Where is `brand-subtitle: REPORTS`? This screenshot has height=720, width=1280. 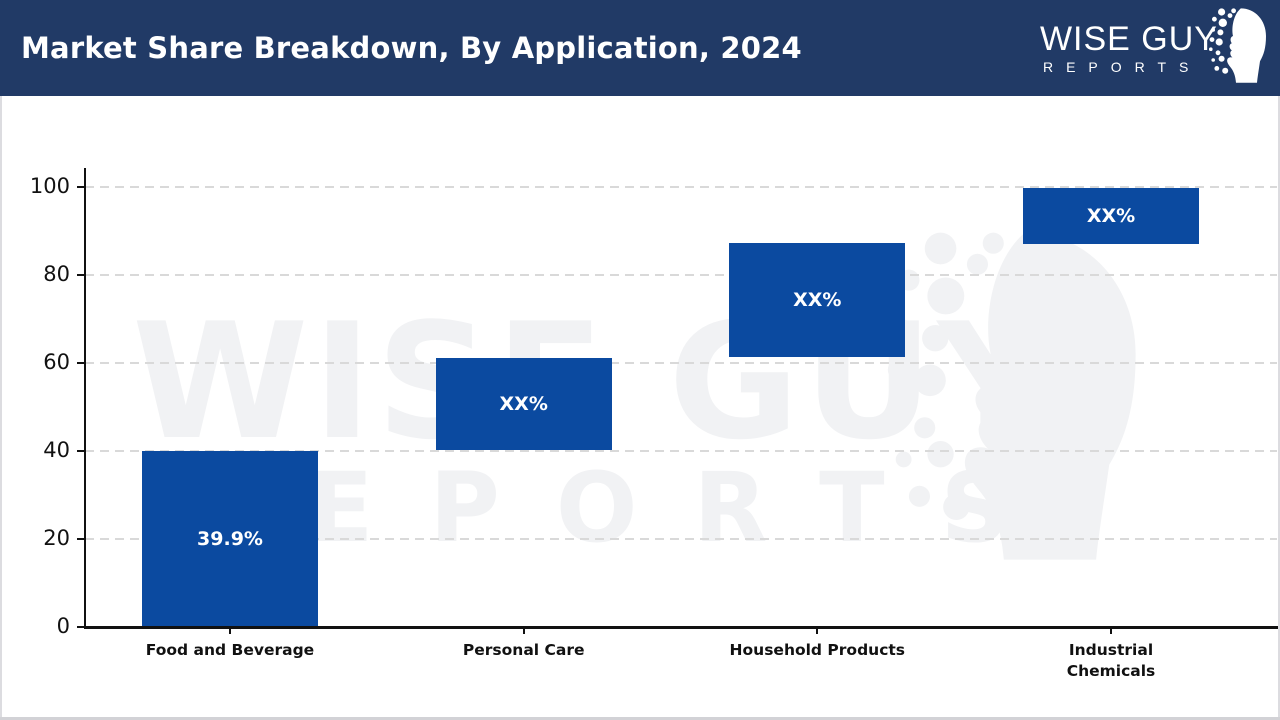 brand-subtitle: REPORTS is located at coordinates (1122, 67).